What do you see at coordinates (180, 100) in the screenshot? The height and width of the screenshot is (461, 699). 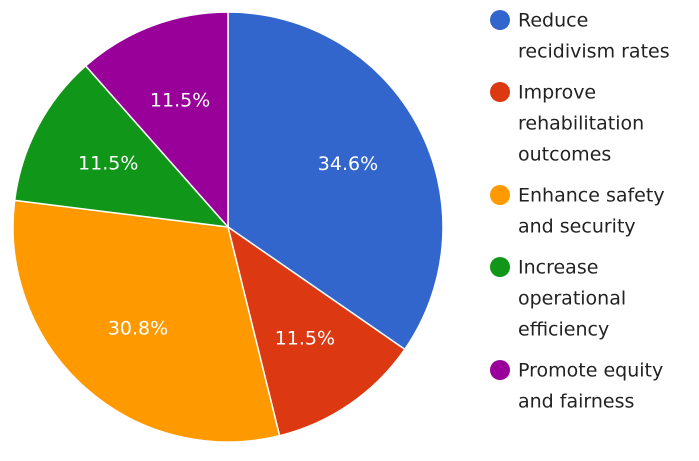 I see `slice-label-5: 11.5%` at bounding box center [180, 100].